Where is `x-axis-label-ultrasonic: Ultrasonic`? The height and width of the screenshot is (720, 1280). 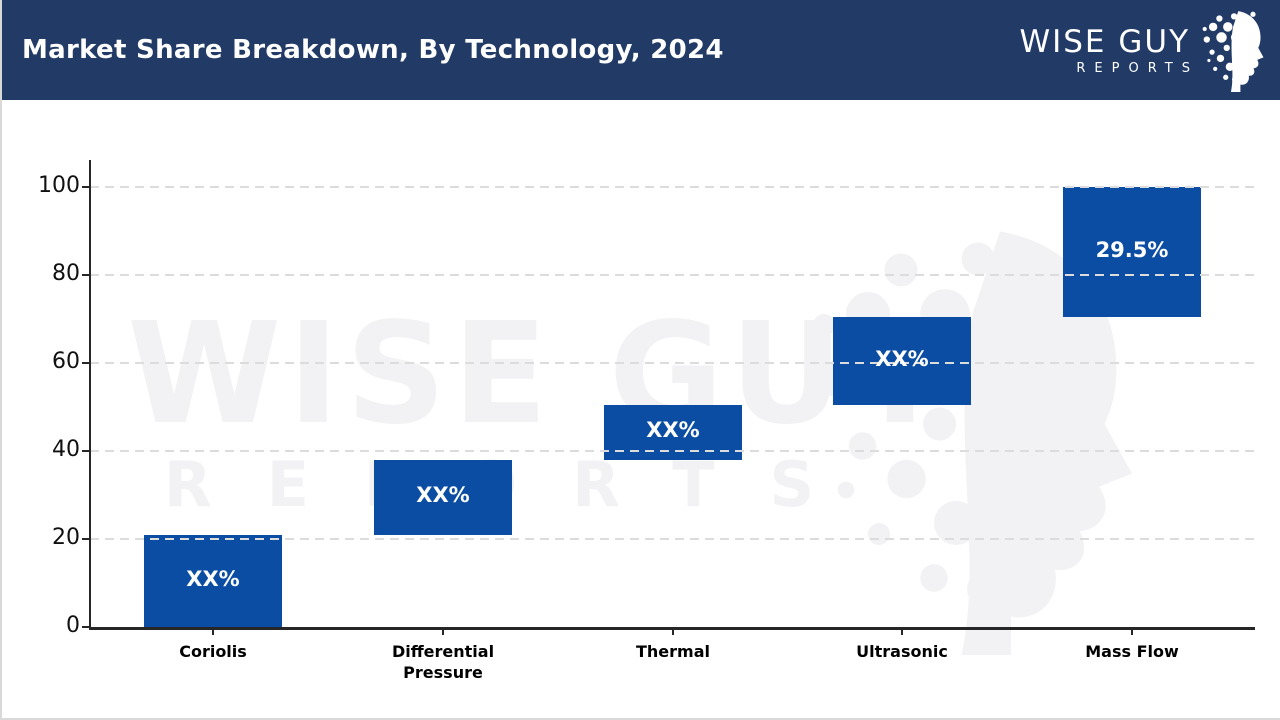
x-axis-label-ultrasonic: Ultrasonic is located at coordinates (902, 651).